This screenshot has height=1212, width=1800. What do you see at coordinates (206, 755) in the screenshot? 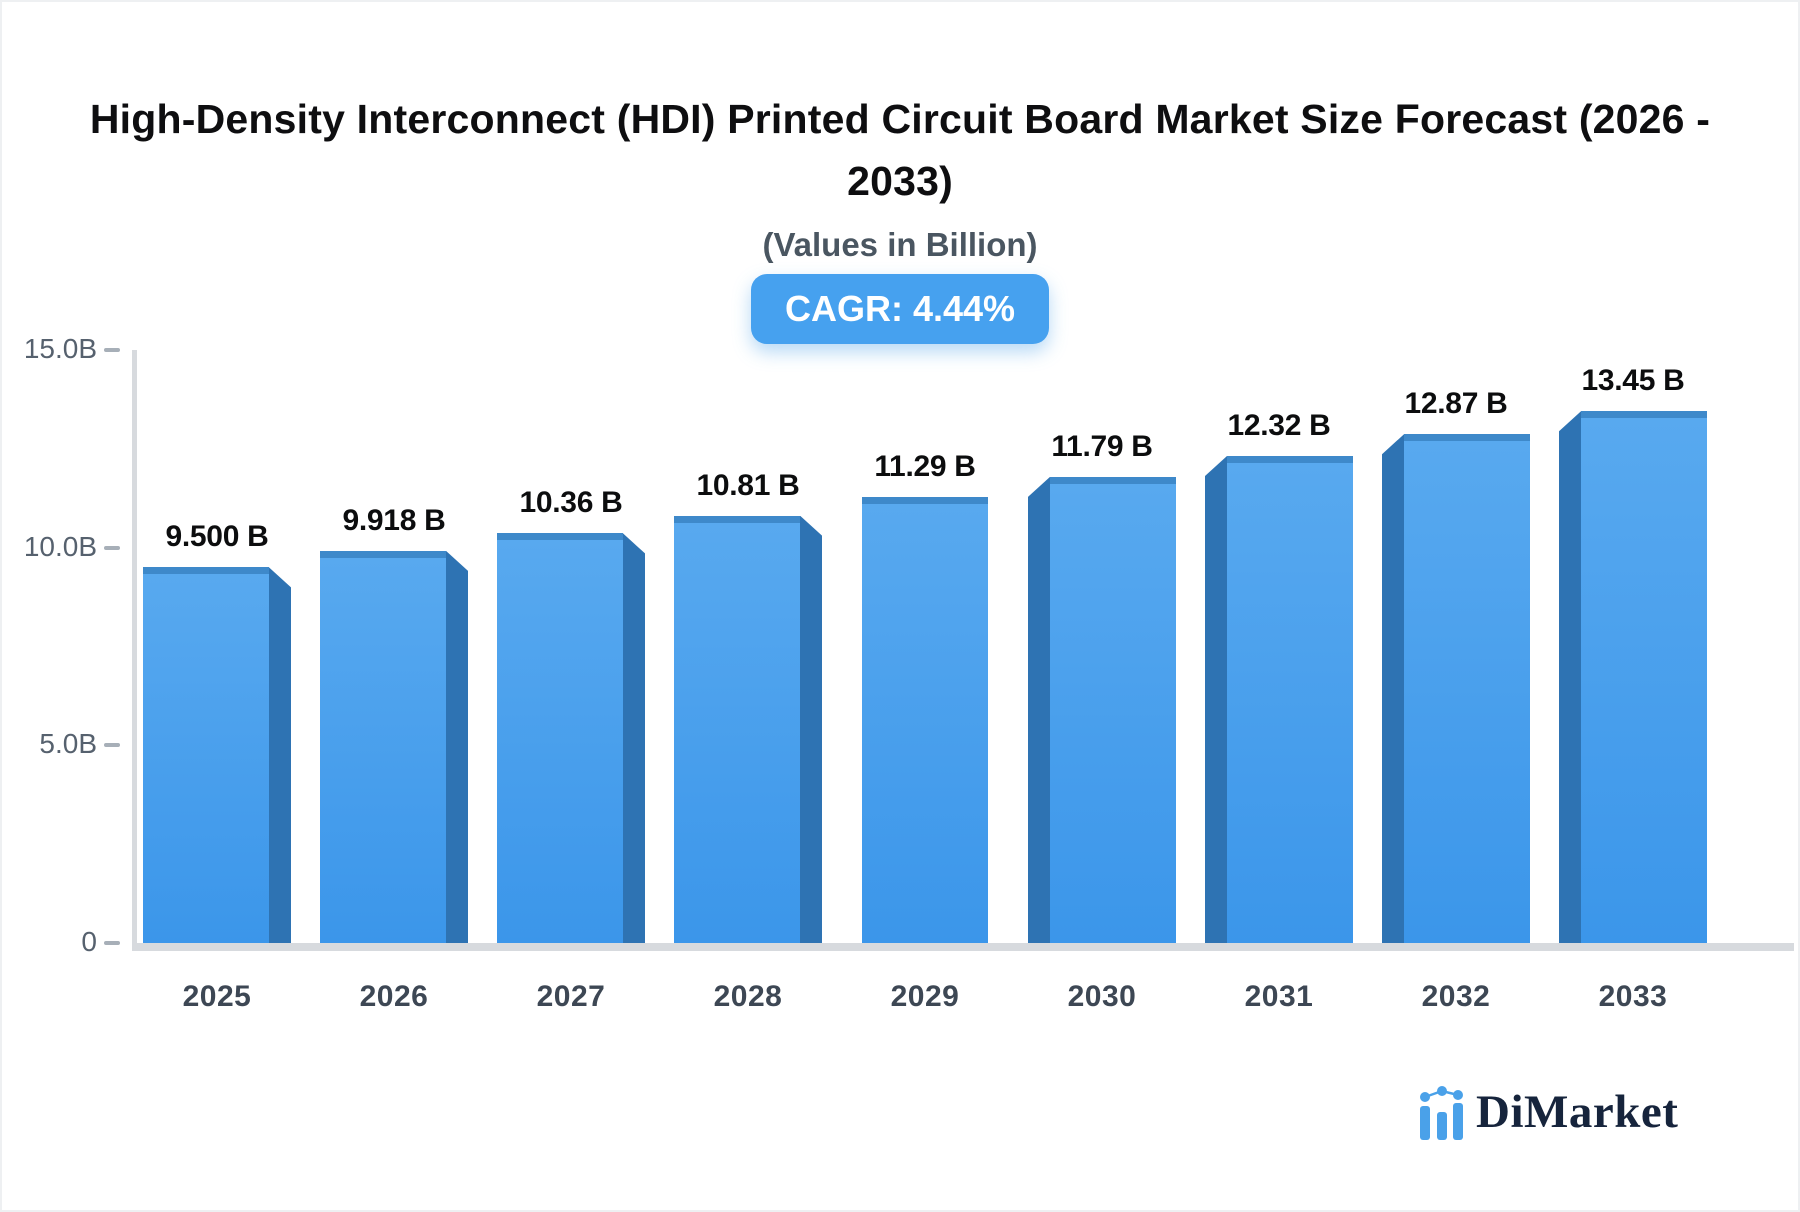
I see `bar-face-2025` at bounding box center [206, 755].